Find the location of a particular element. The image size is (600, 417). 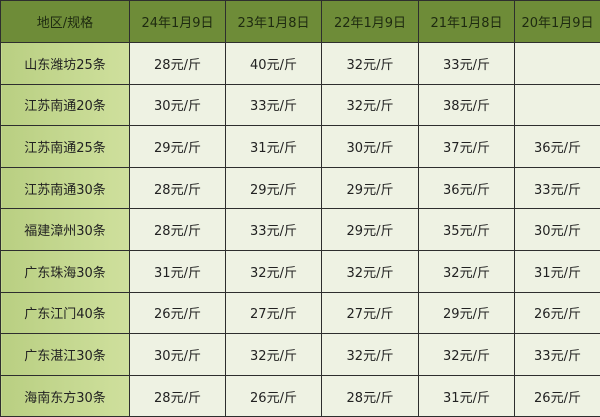

price-cell: 38元/斤 is located at coordinates (467, 105).